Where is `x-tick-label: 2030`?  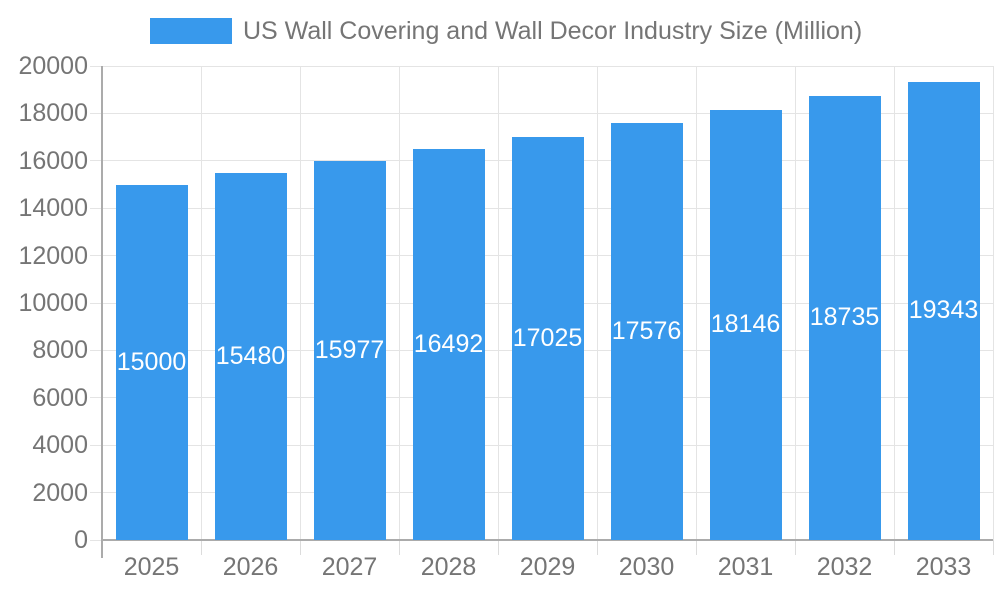 x-tick-label: 2030 is located at coordinates (646, 567).